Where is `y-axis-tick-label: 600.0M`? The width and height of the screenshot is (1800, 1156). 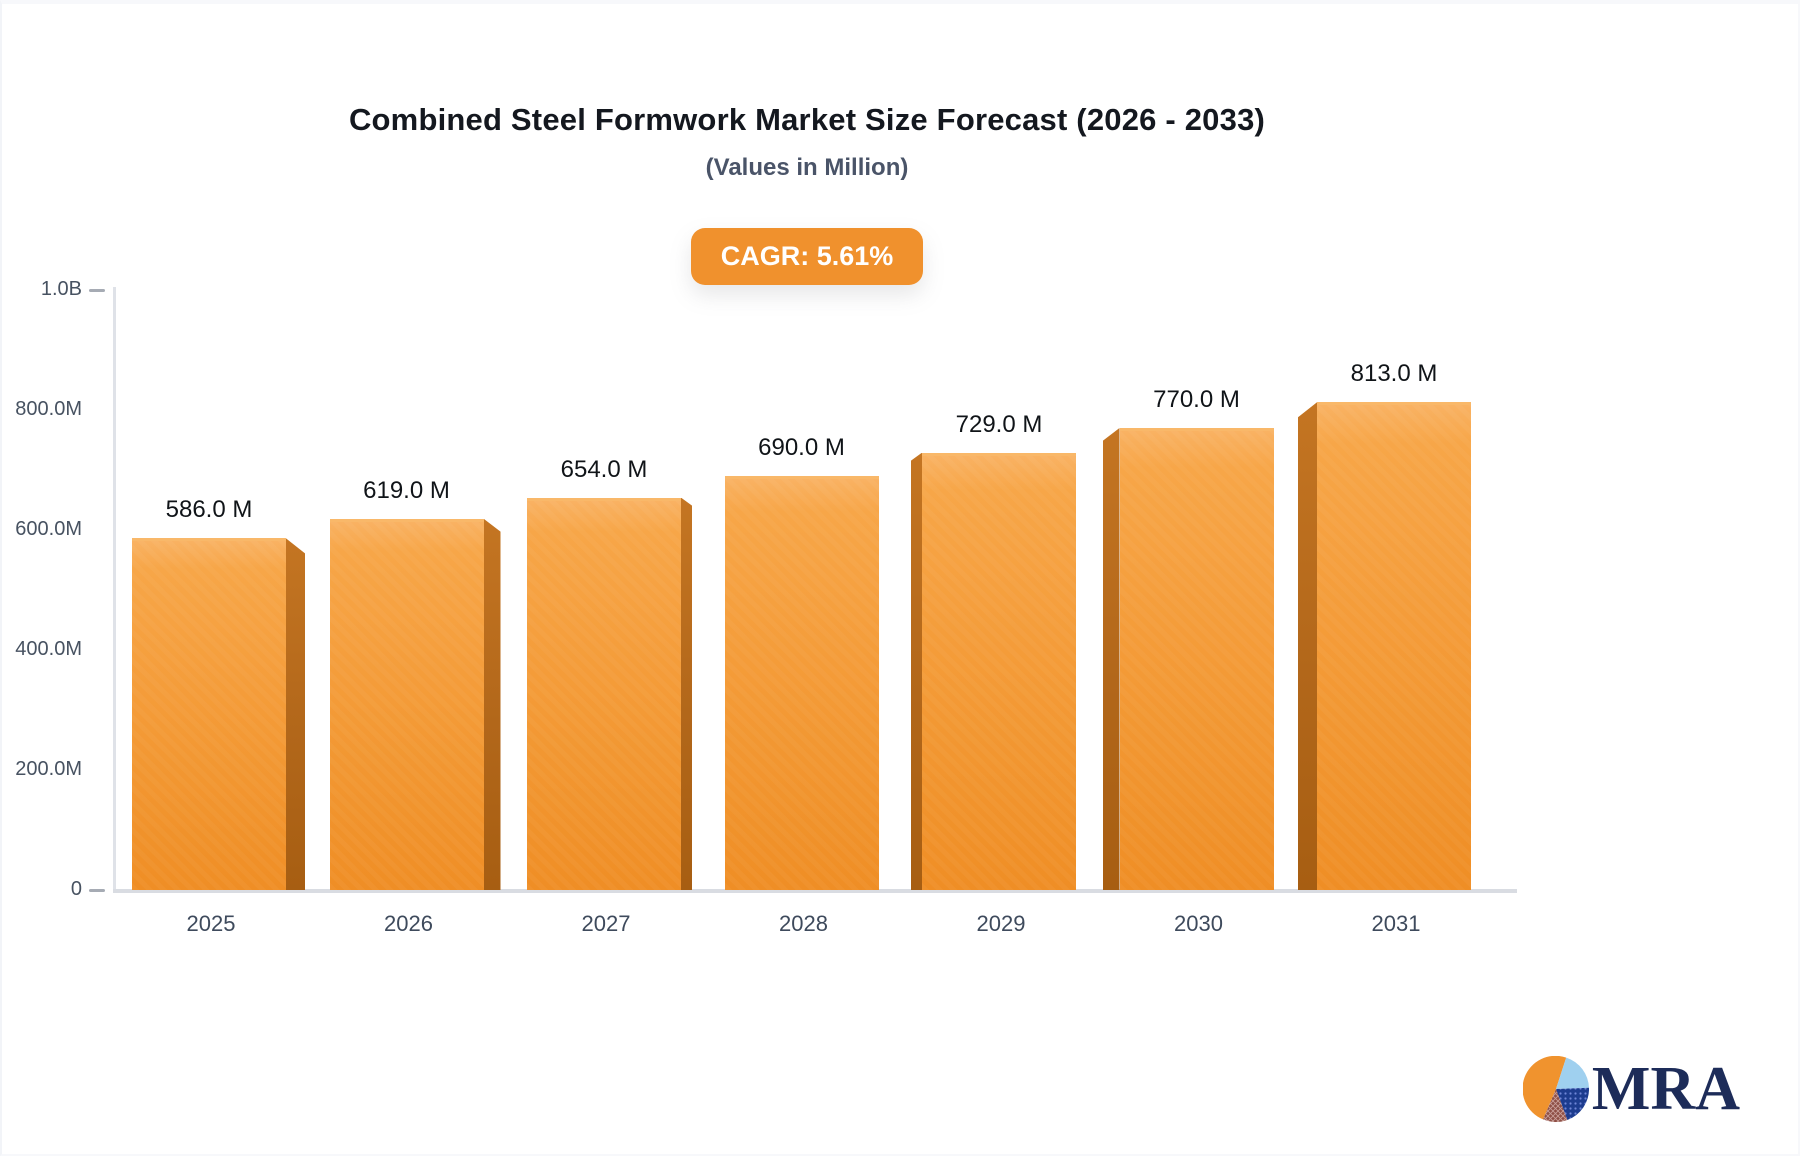 y-axis-tick-label: 600.0M is located at coordinates (48, 529).